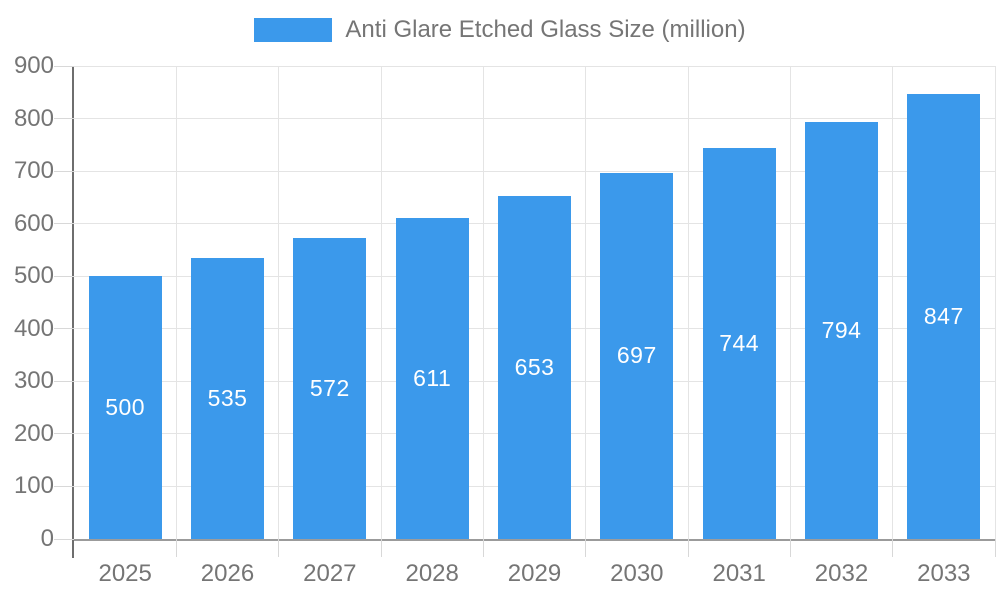  Describe the element at coordinates (841, 573) in the screenshot. I see `x-axis-label-2032: 2032` at that location.